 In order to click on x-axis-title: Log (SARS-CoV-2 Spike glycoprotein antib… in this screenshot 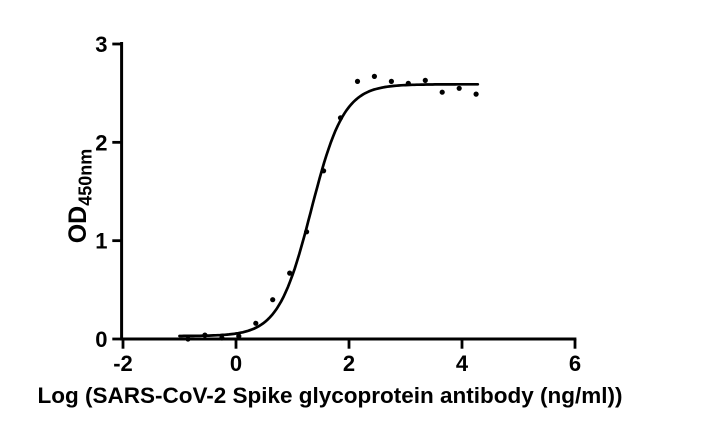, I will do `click(329, 395)`.